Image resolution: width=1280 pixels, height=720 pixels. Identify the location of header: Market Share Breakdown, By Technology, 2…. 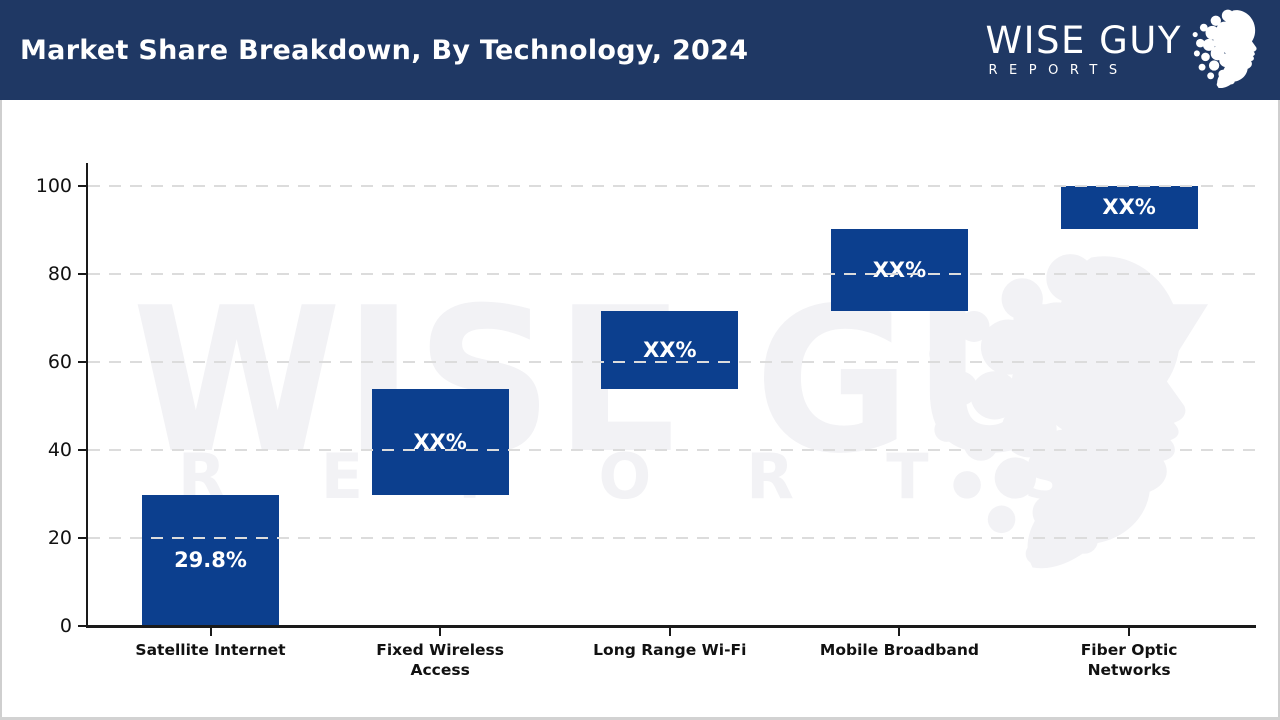
(640, 50).